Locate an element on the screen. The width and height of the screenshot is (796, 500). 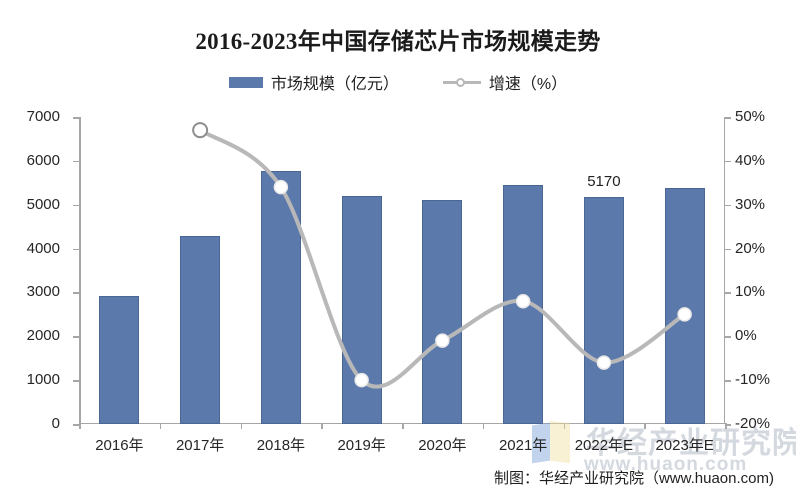
y-axis-right-label: 30% is located at coordinates (750, 204).